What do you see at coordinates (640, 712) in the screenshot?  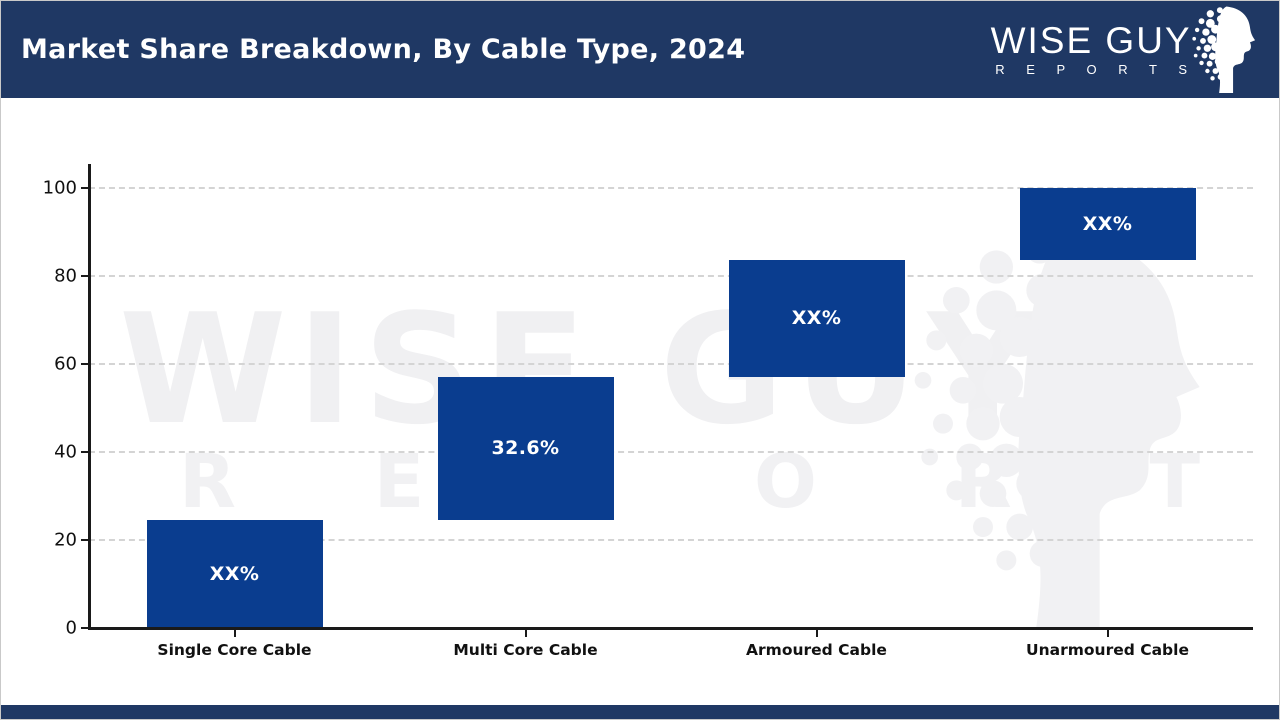 I see `footer-band` at bounding box center [640, 712].